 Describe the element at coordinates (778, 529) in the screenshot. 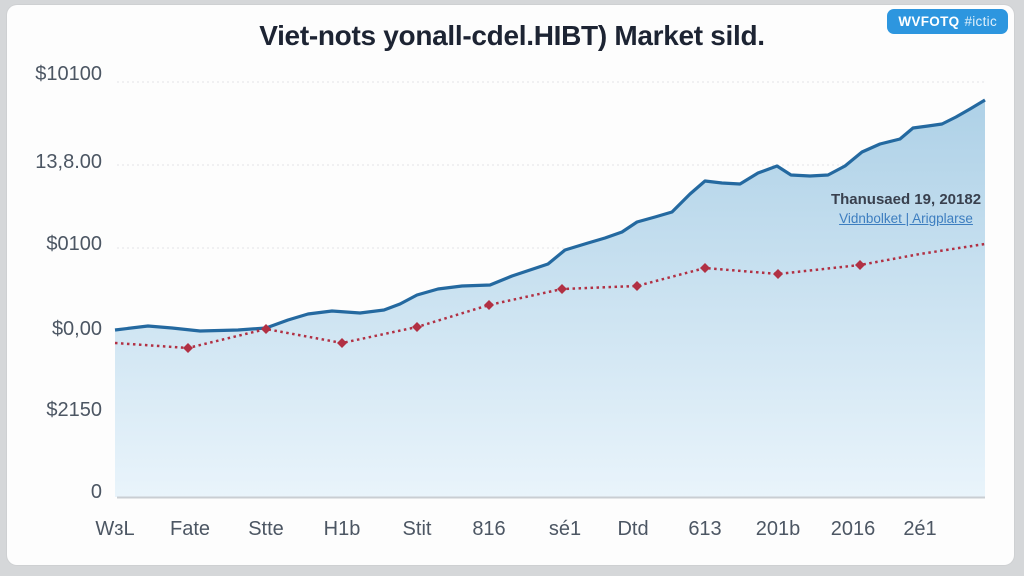

I see `x-tick-label: 201b` at that location.